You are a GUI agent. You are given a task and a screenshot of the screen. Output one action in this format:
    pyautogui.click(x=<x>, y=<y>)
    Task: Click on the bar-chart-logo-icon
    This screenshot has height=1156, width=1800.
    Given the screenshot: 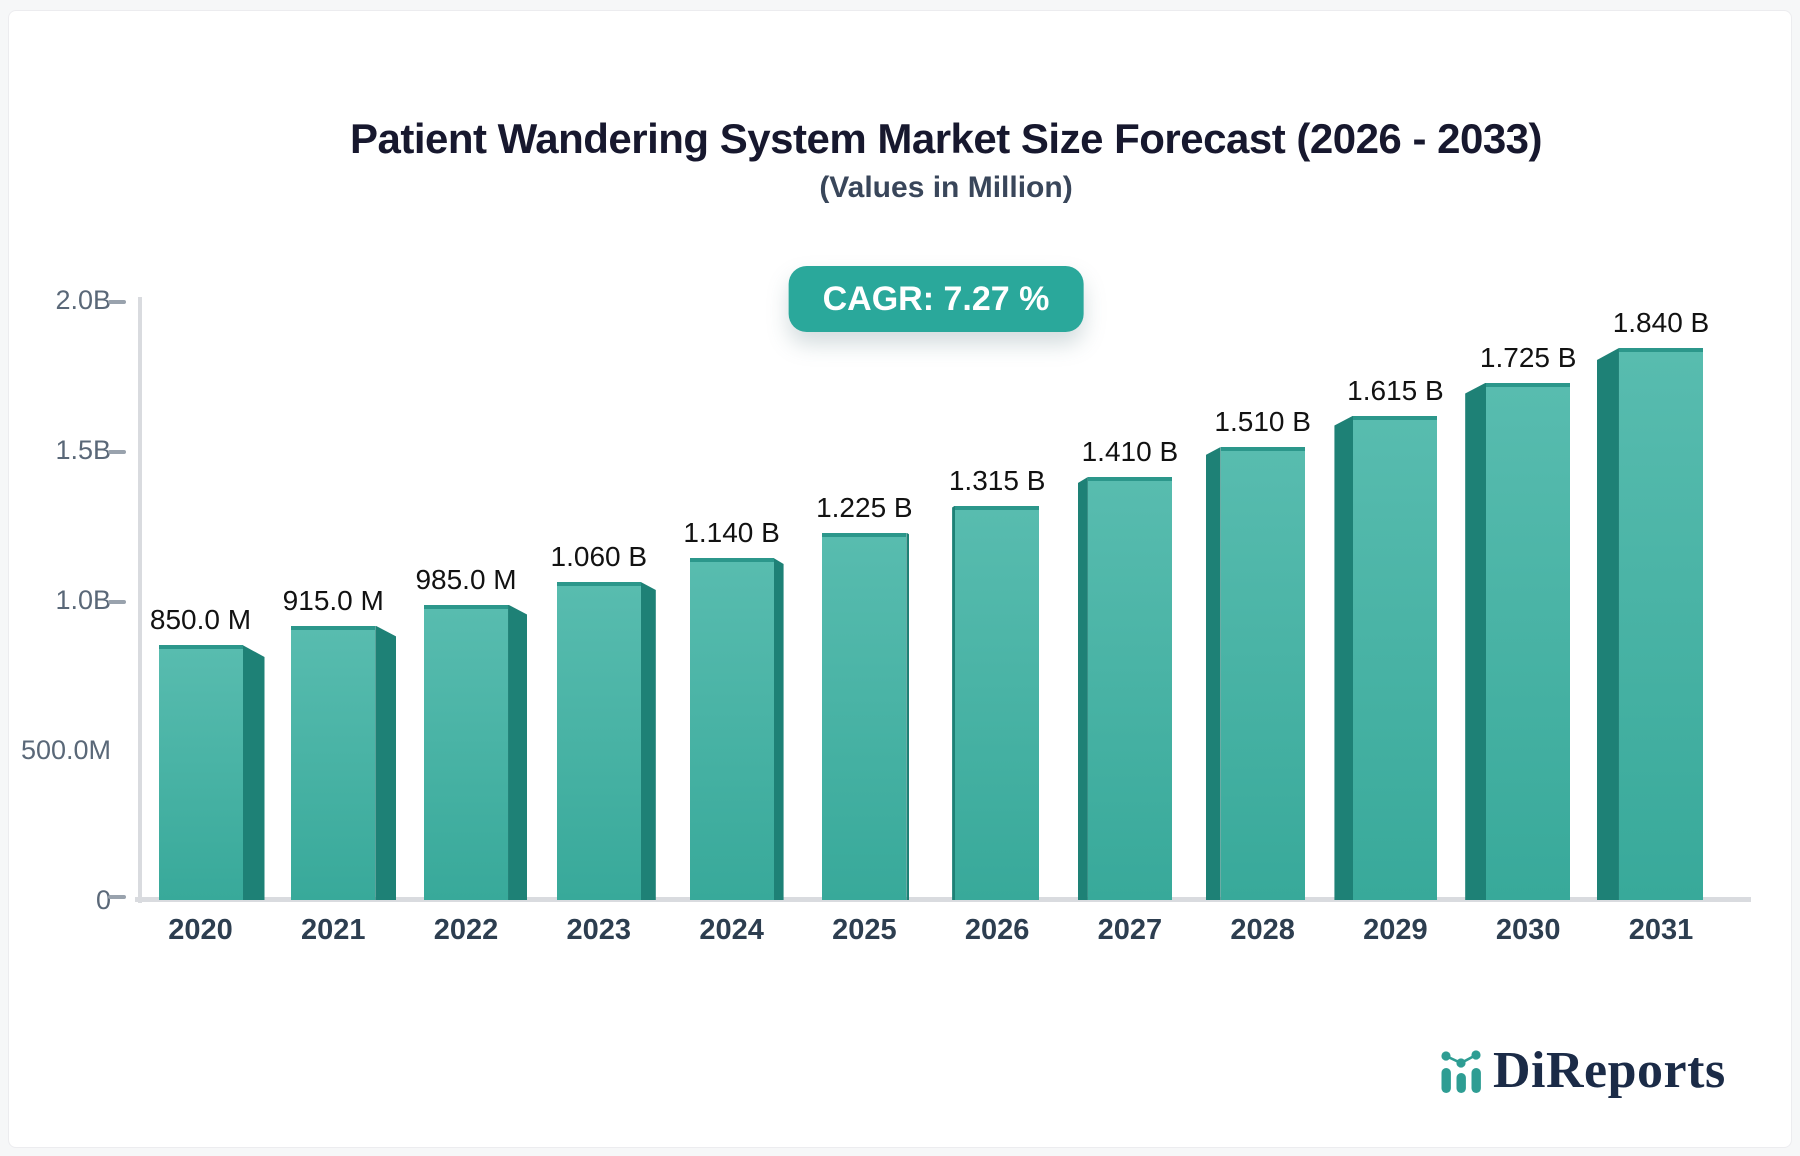 What is the action you would take?
    pyautogui.click(x=1461, y=1071)
    